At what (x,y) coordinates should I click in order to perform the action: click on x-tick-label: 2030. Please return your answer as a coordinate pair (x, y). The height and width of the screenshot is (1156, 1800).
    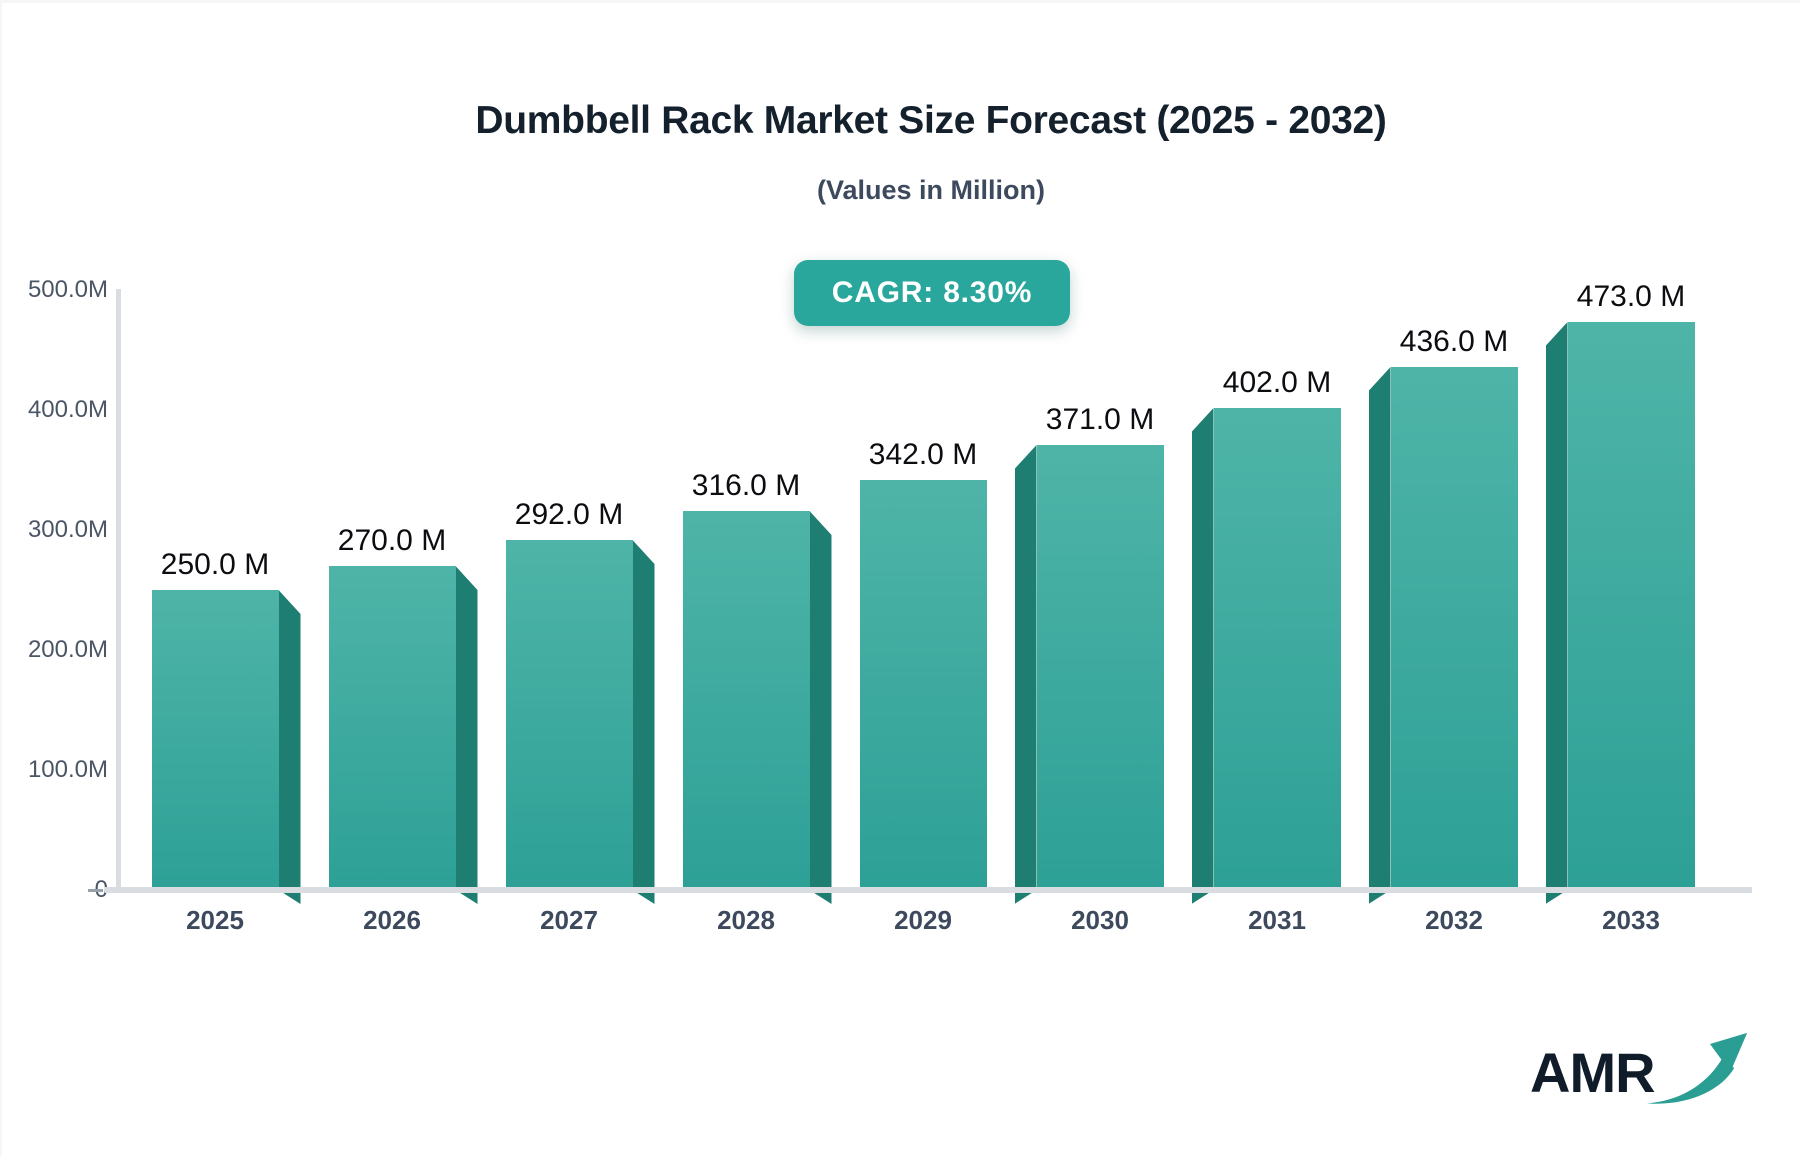
    Looking at the image, I should click on (1100, 920).